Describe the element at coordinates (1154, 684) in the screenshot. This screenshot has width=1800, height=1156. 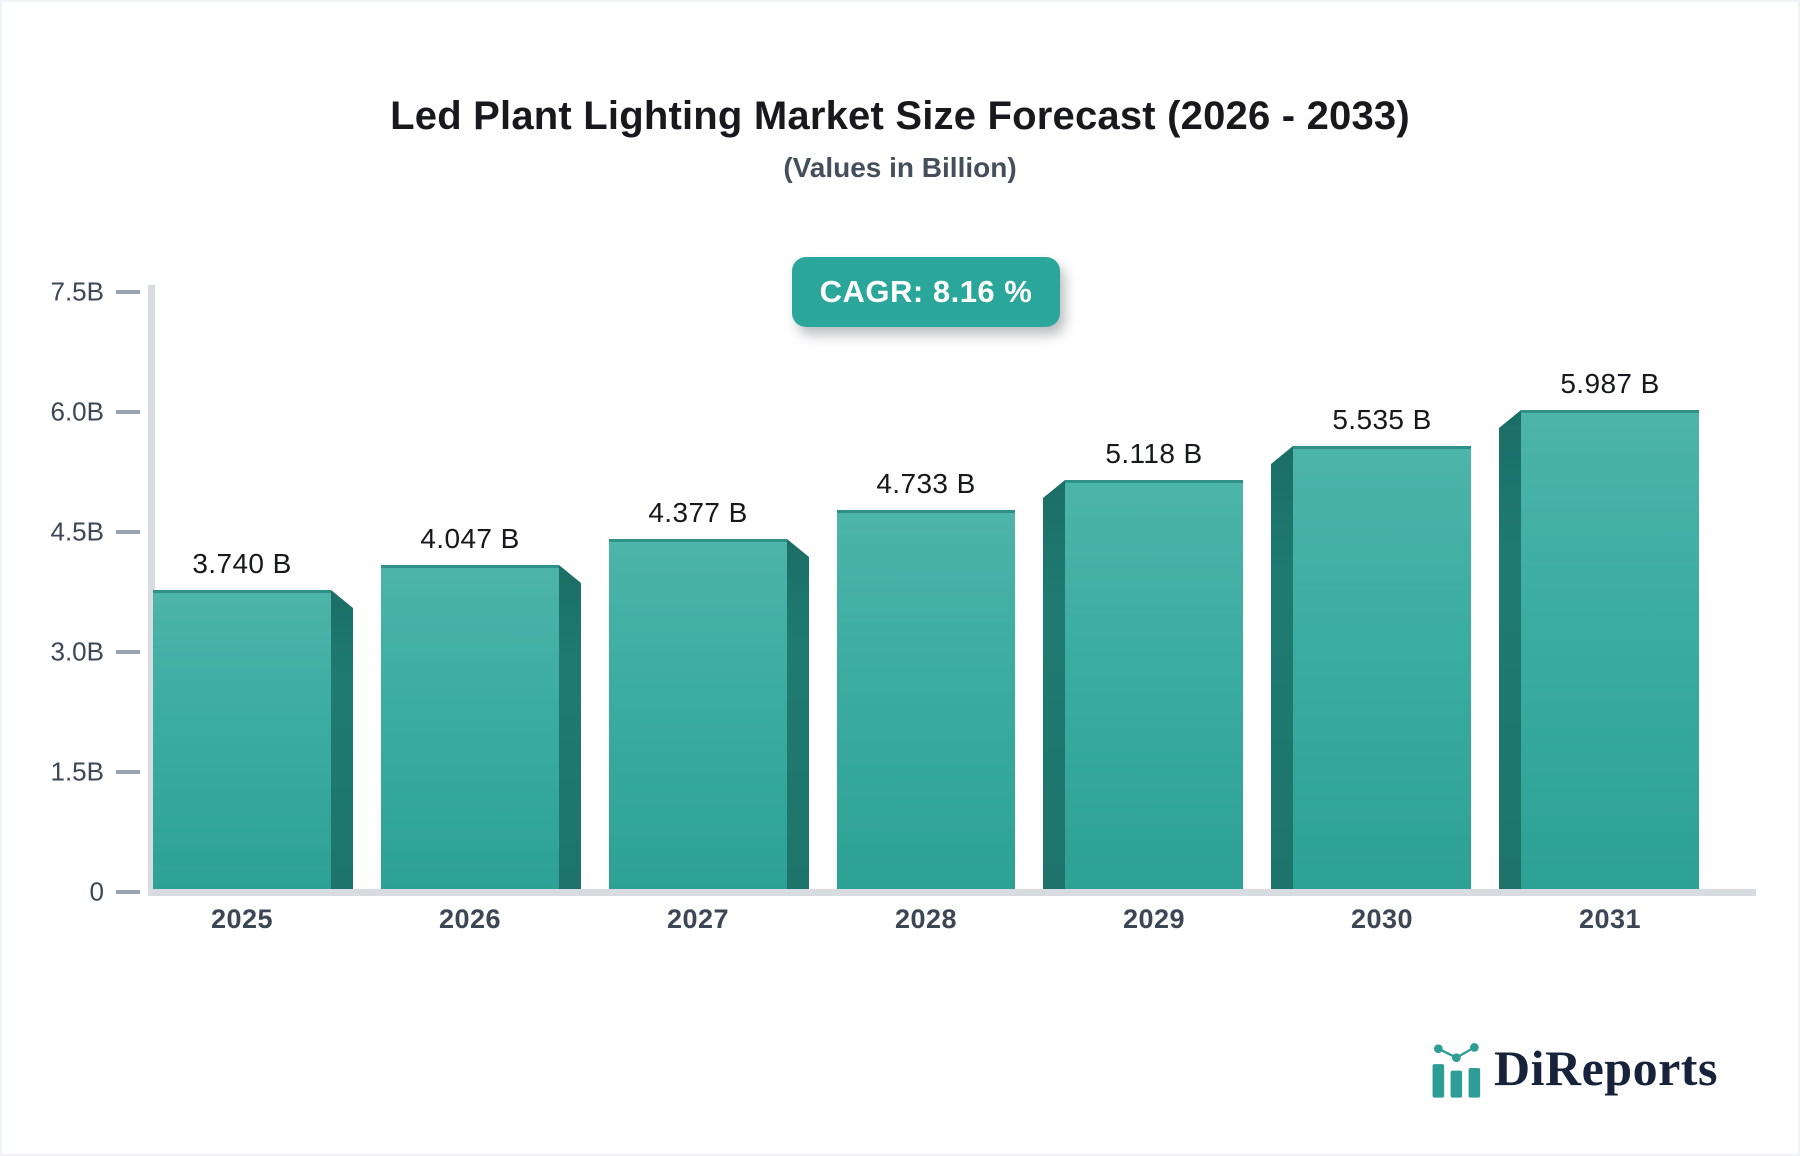
I see `bar-2029` at that location.